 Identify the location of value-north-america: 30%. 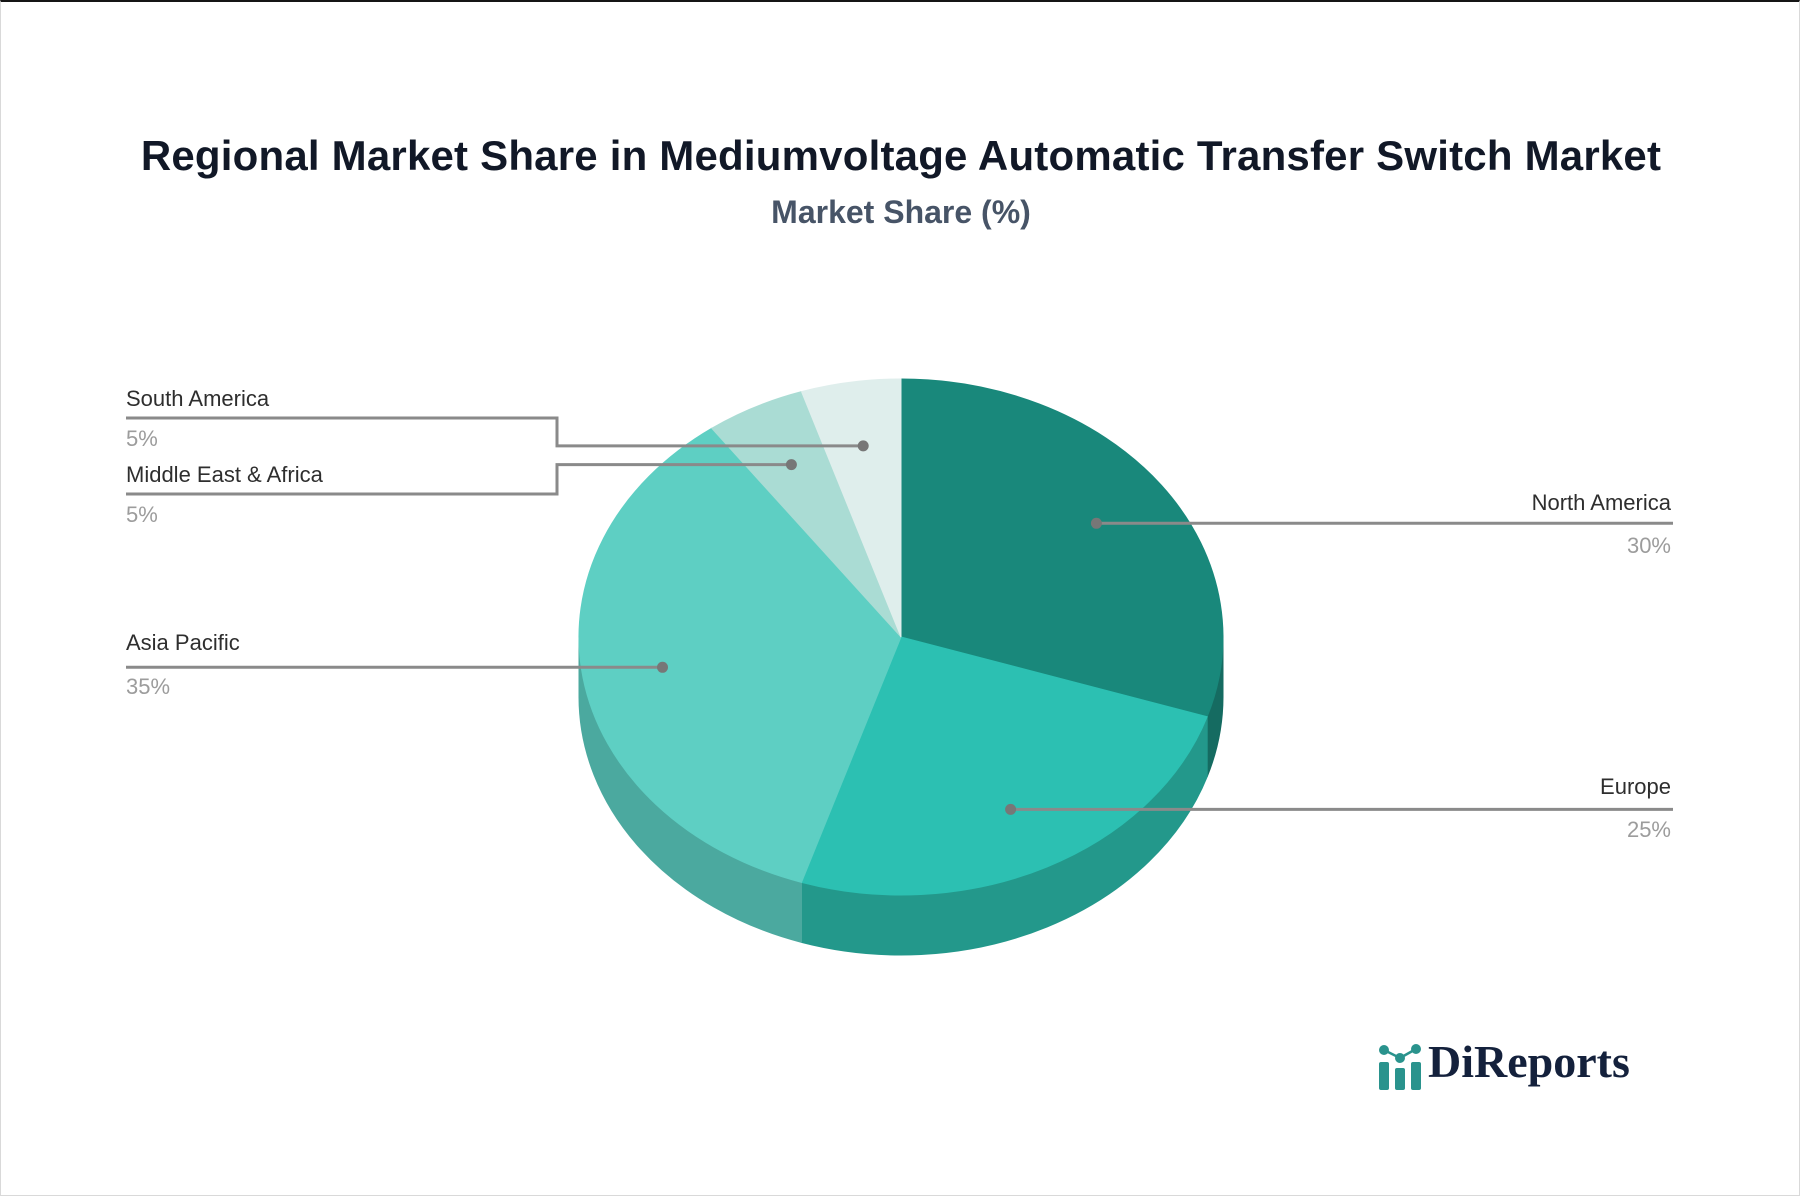
(1648, 545).